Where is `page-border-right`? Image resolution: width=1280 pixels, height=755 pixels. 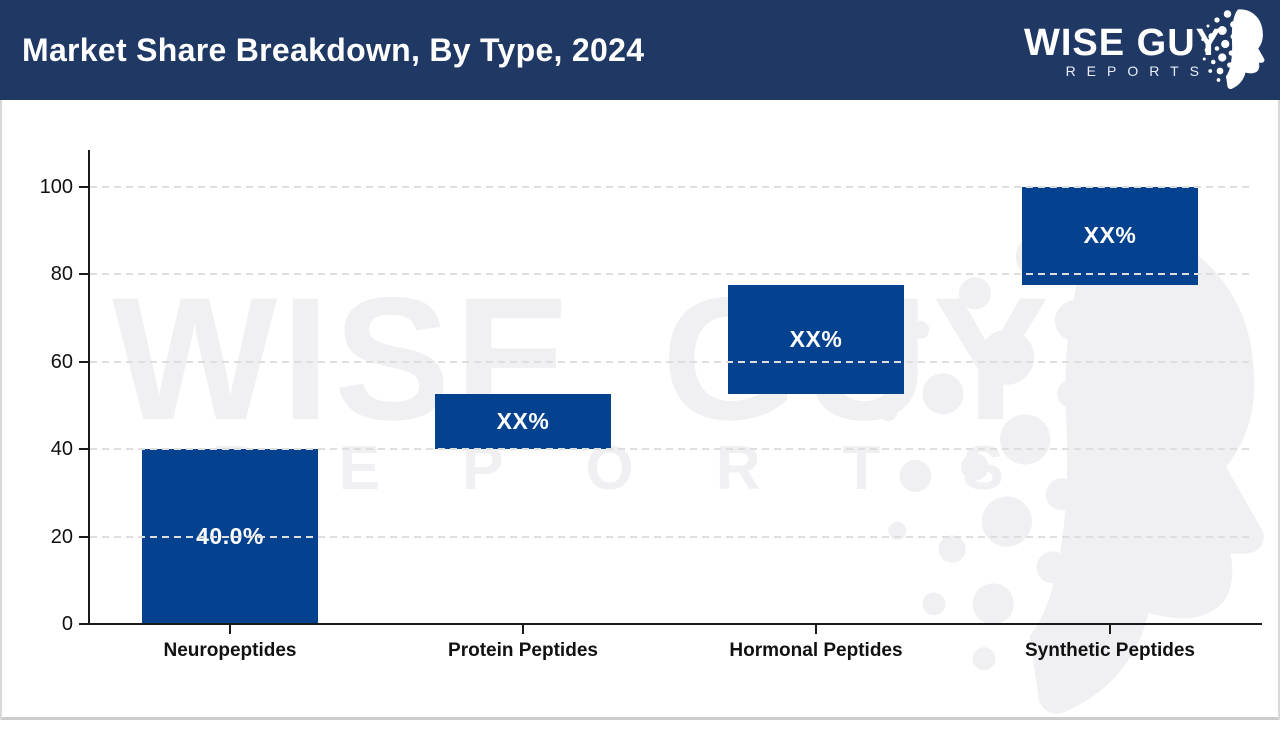 page-border-right is located at coordinates (1279, 410).